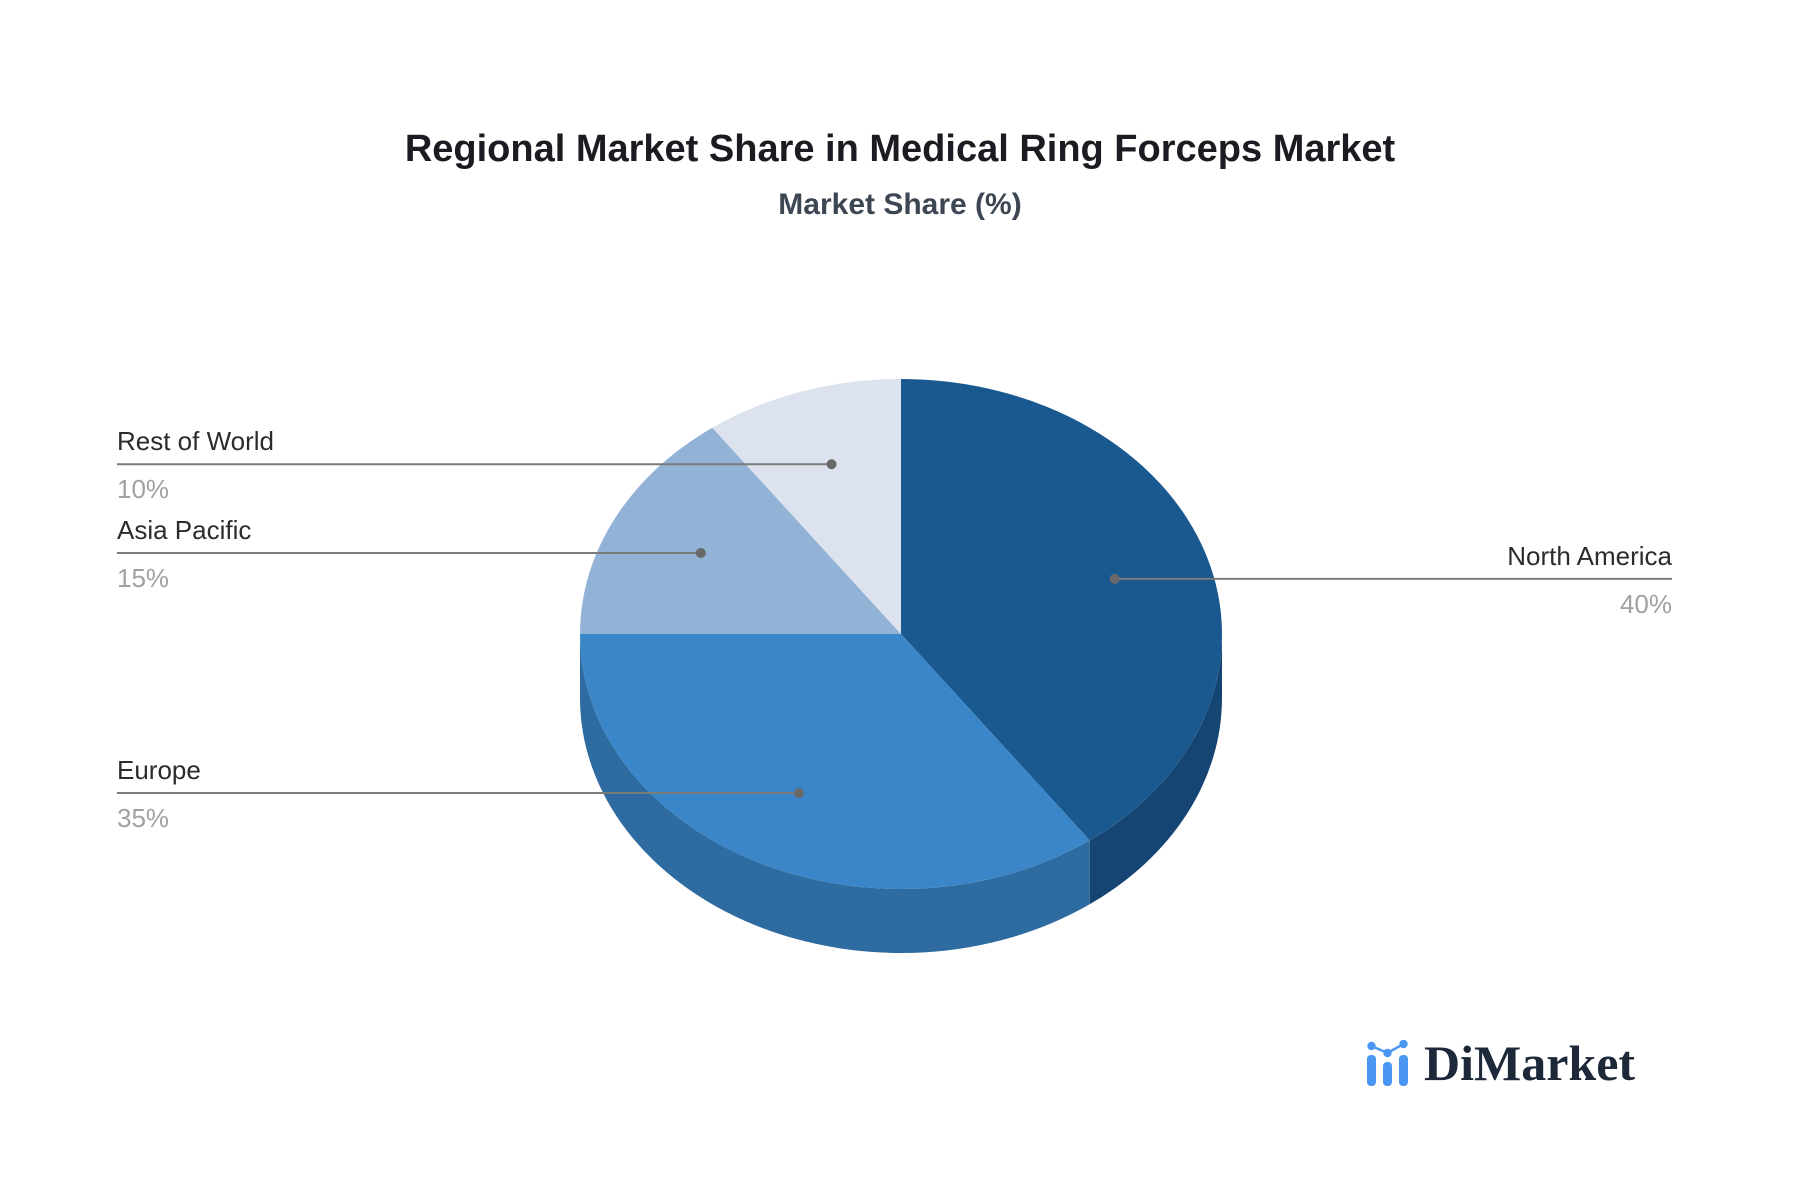 Image resolution: width=1800 pixels, height=1196 pixels. I want to click on slice-label-text: Europe, so click(159, 770).